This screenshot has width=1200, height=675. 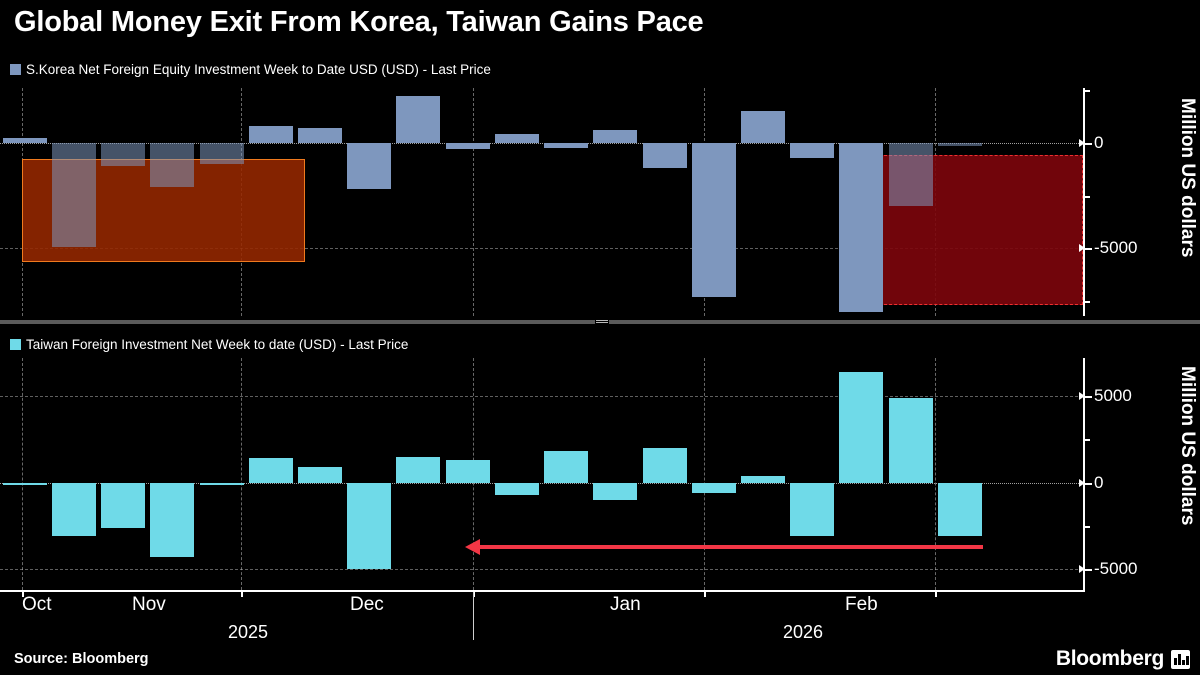 I want to click on taiwan-trend-arrow-line, so click(x=730, y=547).